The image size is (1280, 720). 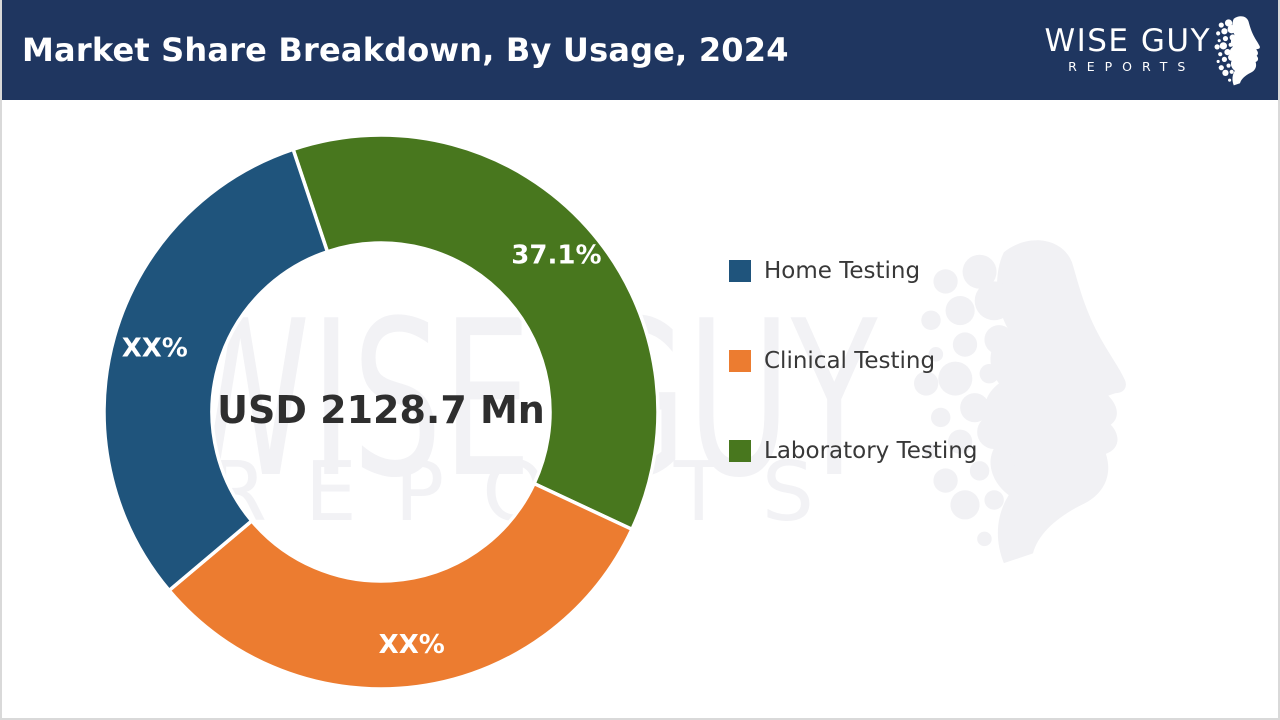 I want to click on slice-label-clinical-testing: XX%, so click(x=412, y=645).